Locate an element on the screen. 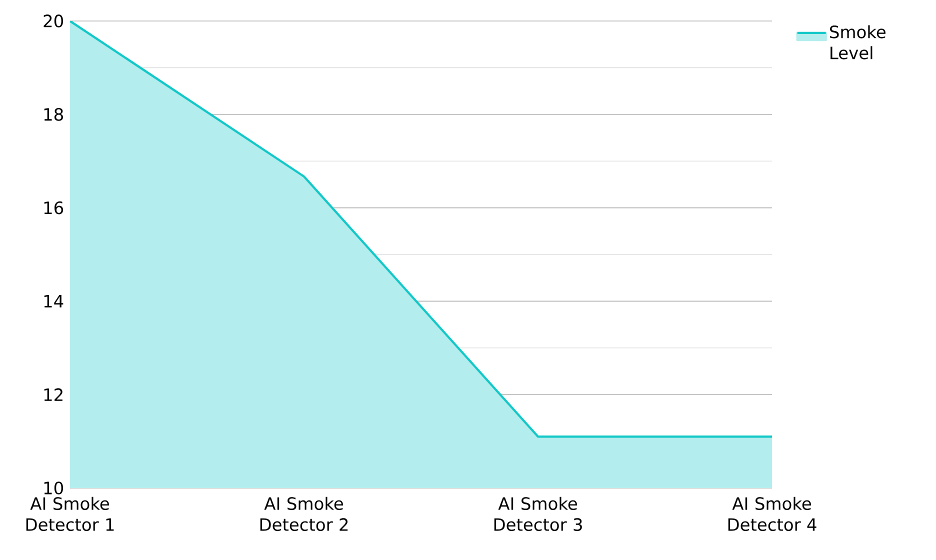  x-tick-label: AI Smoke Detector 1 is located at coordinates (70, 514).